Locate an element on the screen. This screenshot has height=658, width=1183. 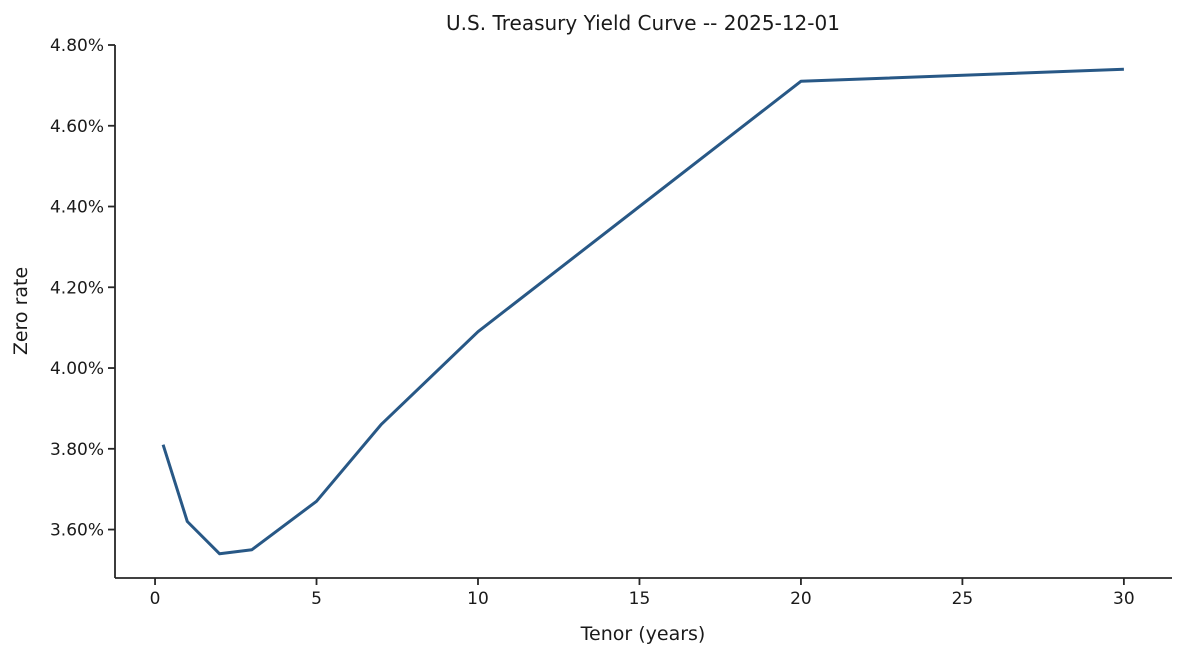
y-tick-label: 4.20% is located at coordinates (77, 288).